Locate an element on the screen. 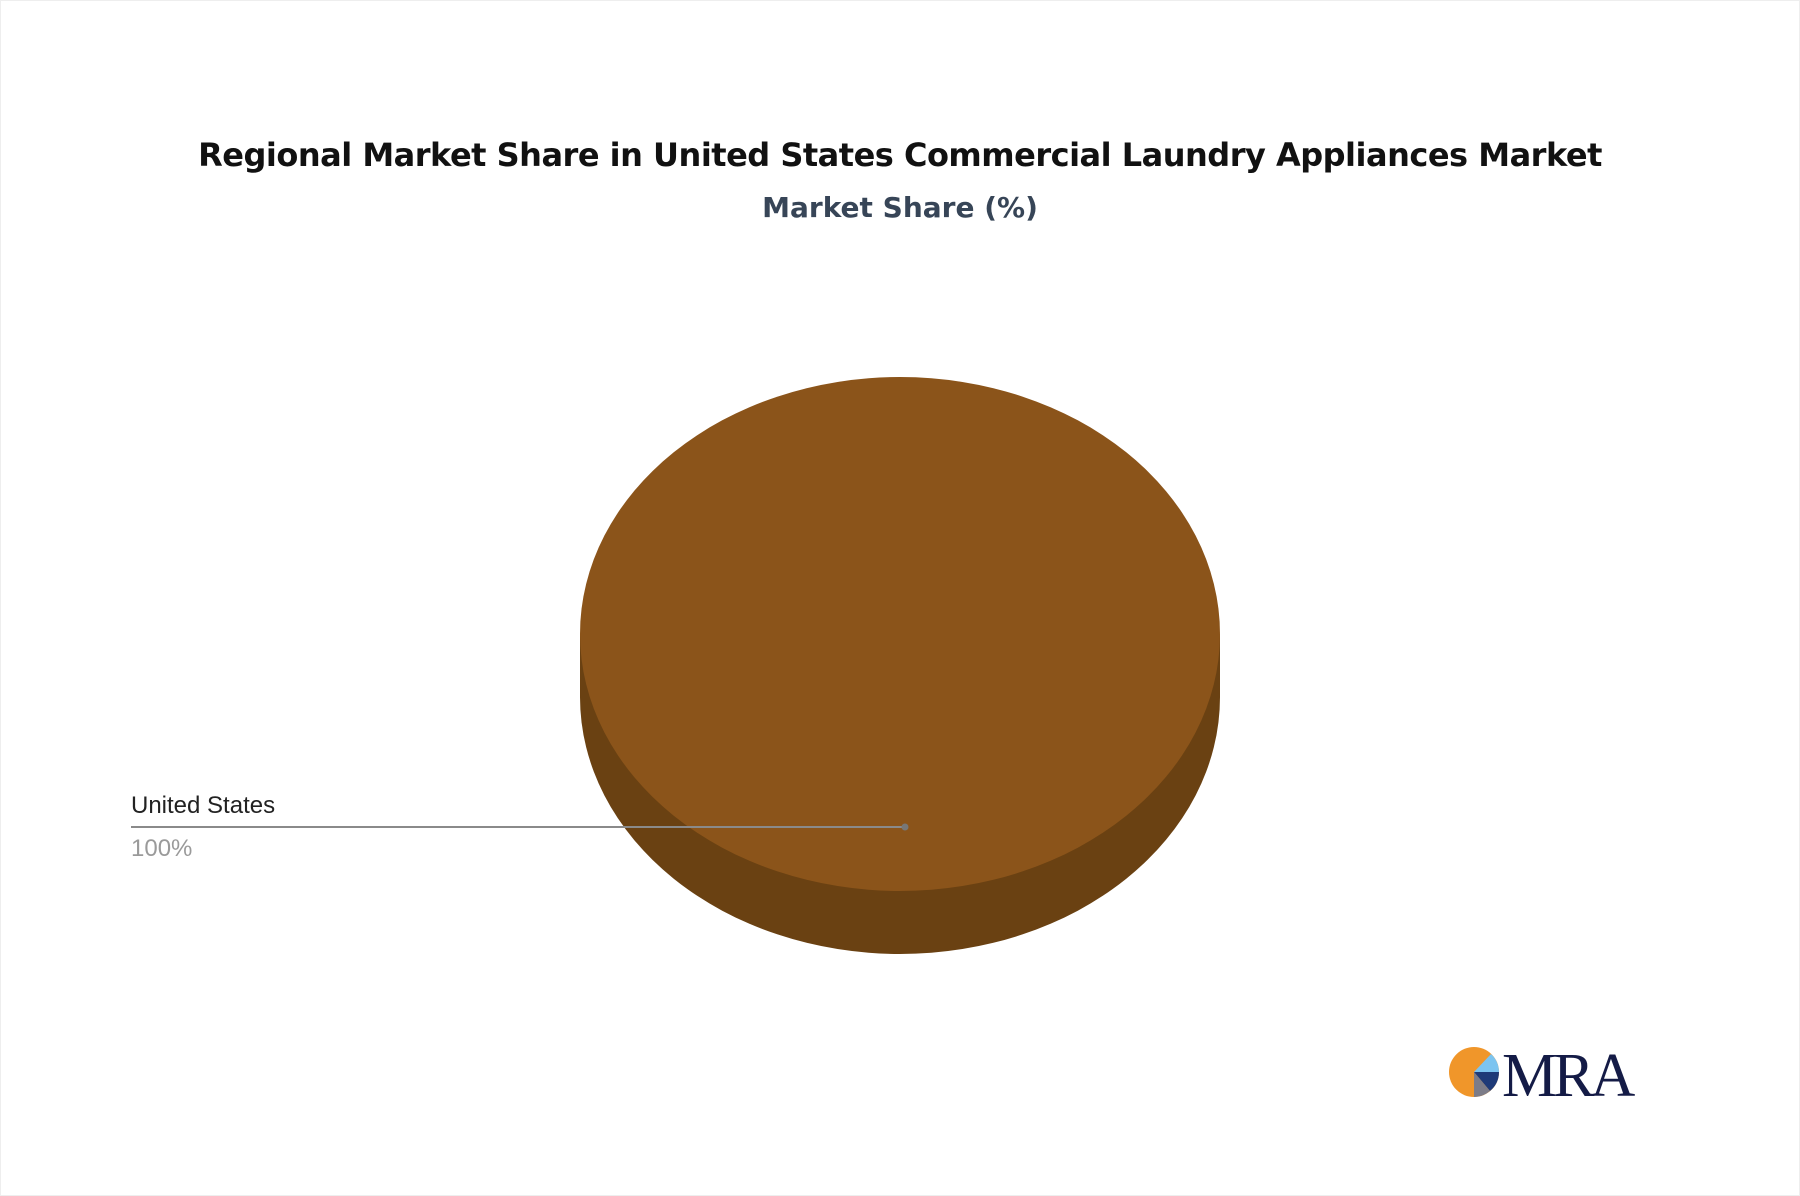 The image size is (1800, 1196). label-leader-dot is located at coordinates (905, 827).